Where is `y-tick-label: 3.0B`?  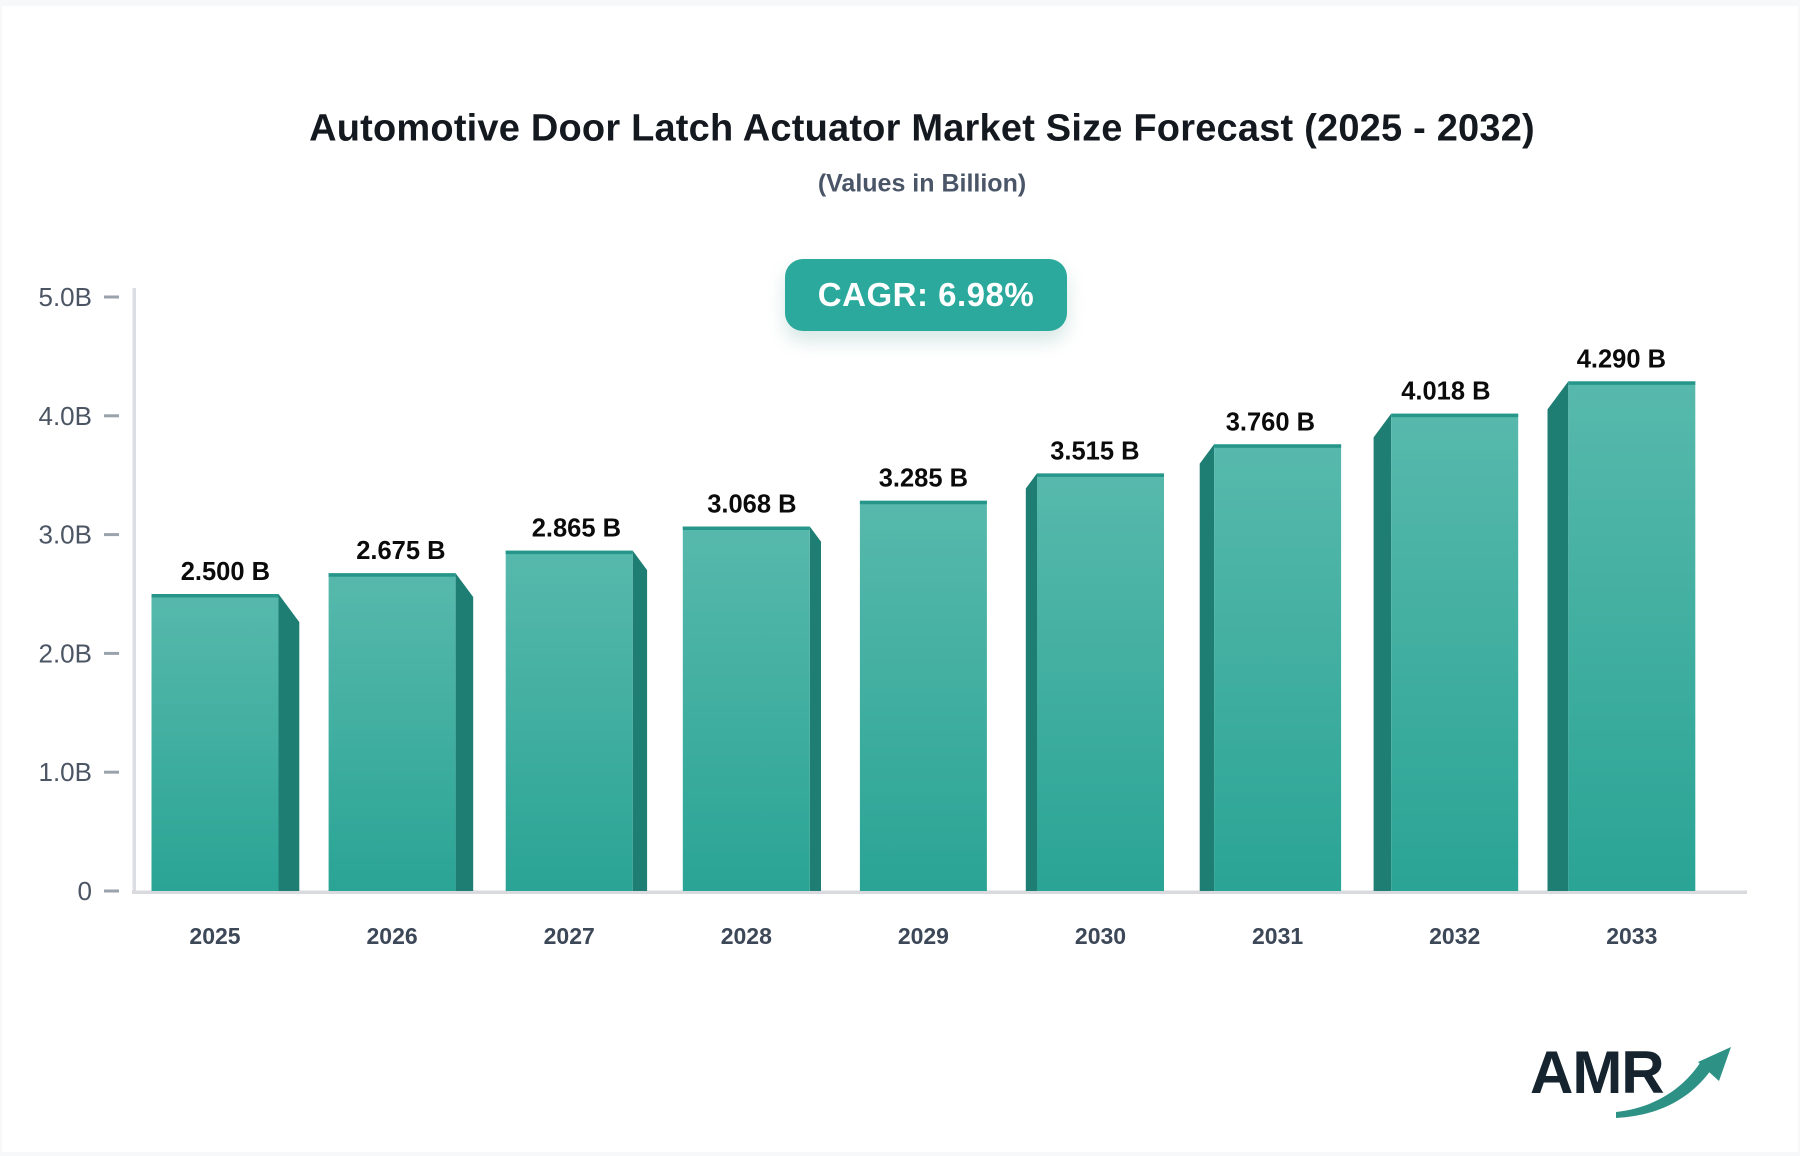 y-tick-label: 3.0B is located at coordinates (66, 535).